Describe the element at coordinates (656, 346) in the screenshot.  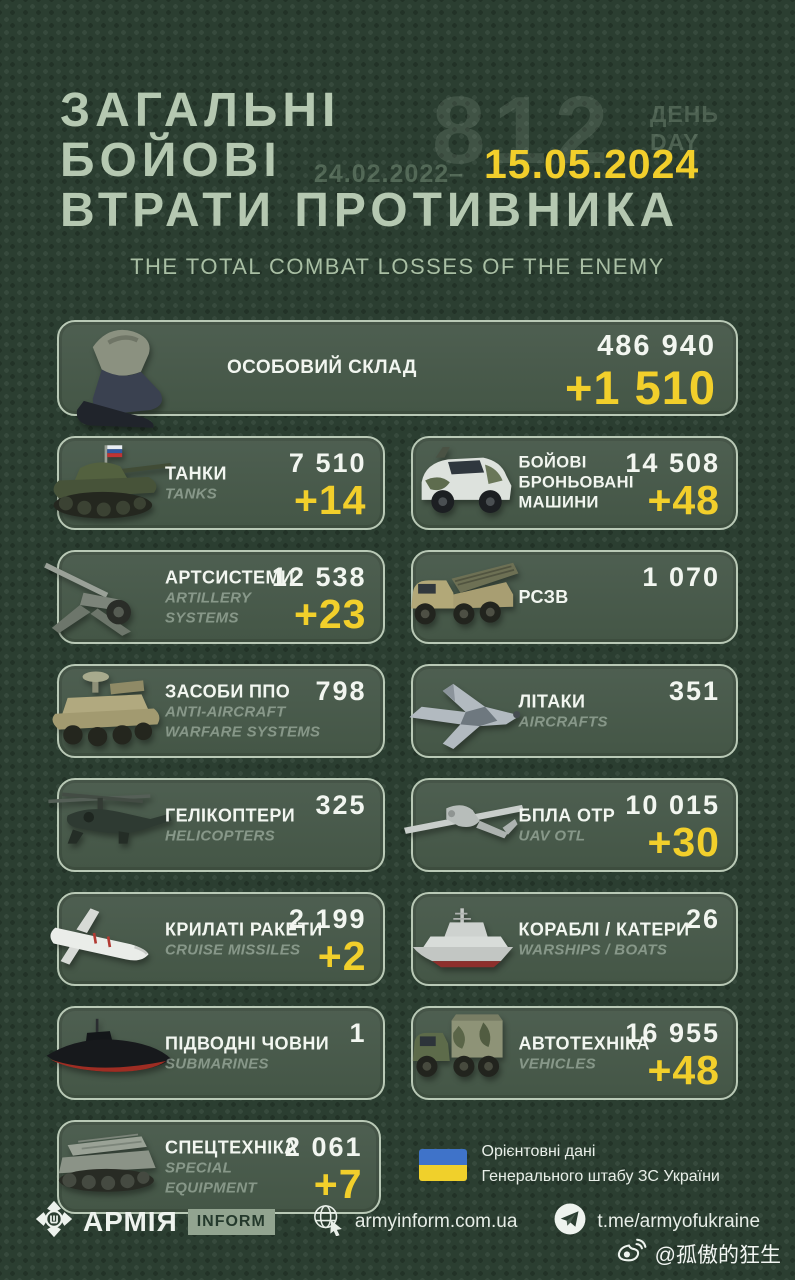
I see `loss-total: 486 940` at that location.